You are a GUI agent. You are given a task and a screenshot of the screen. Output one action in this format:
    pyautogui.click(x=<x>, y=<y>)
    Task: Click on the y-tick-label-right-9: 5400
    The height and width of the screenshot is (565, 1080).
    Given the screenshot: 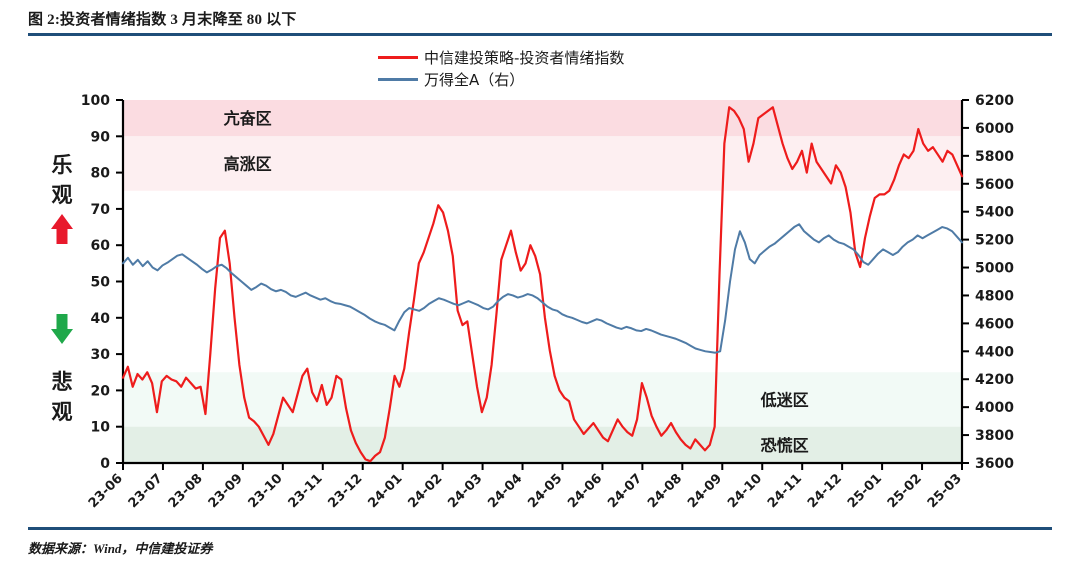 What is the action you would take?
    pyautogui.click(x=994, y=213)
    